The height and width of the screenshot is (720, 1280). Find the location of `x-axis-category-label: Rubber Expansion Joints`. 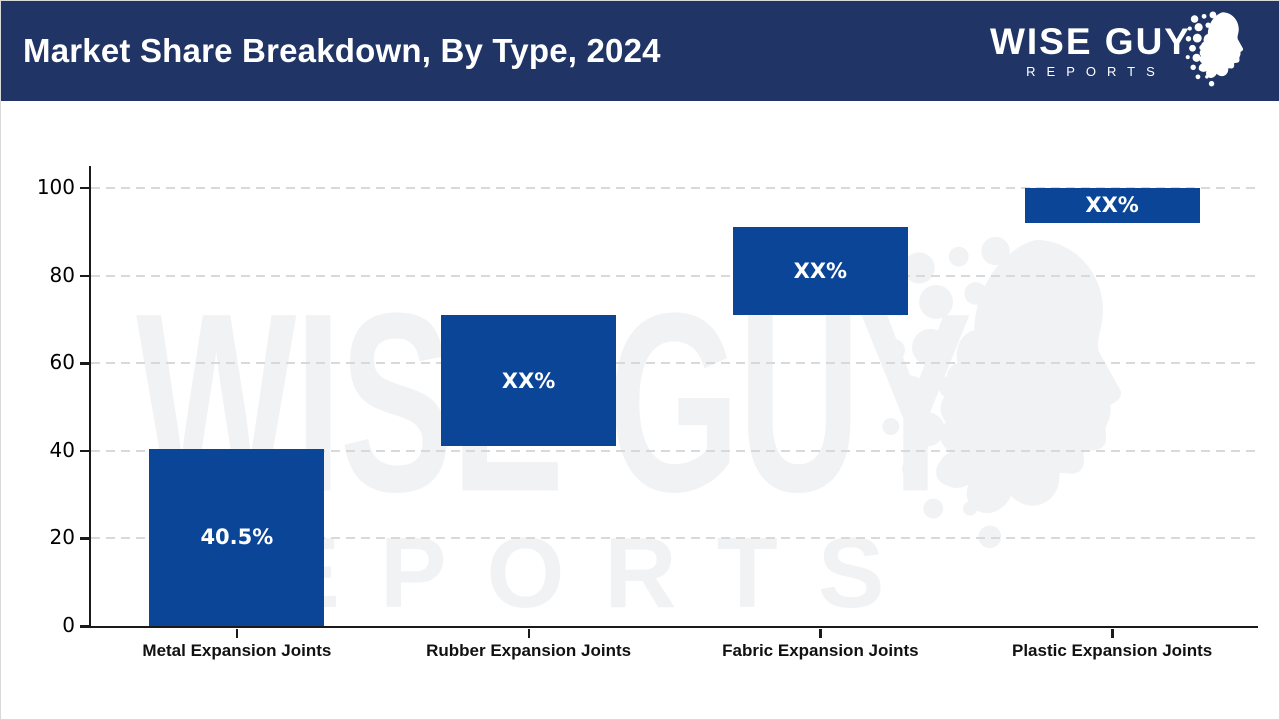

x-axis-category-label: Rubber Expansion Joints is located at coordinates (529, 650).